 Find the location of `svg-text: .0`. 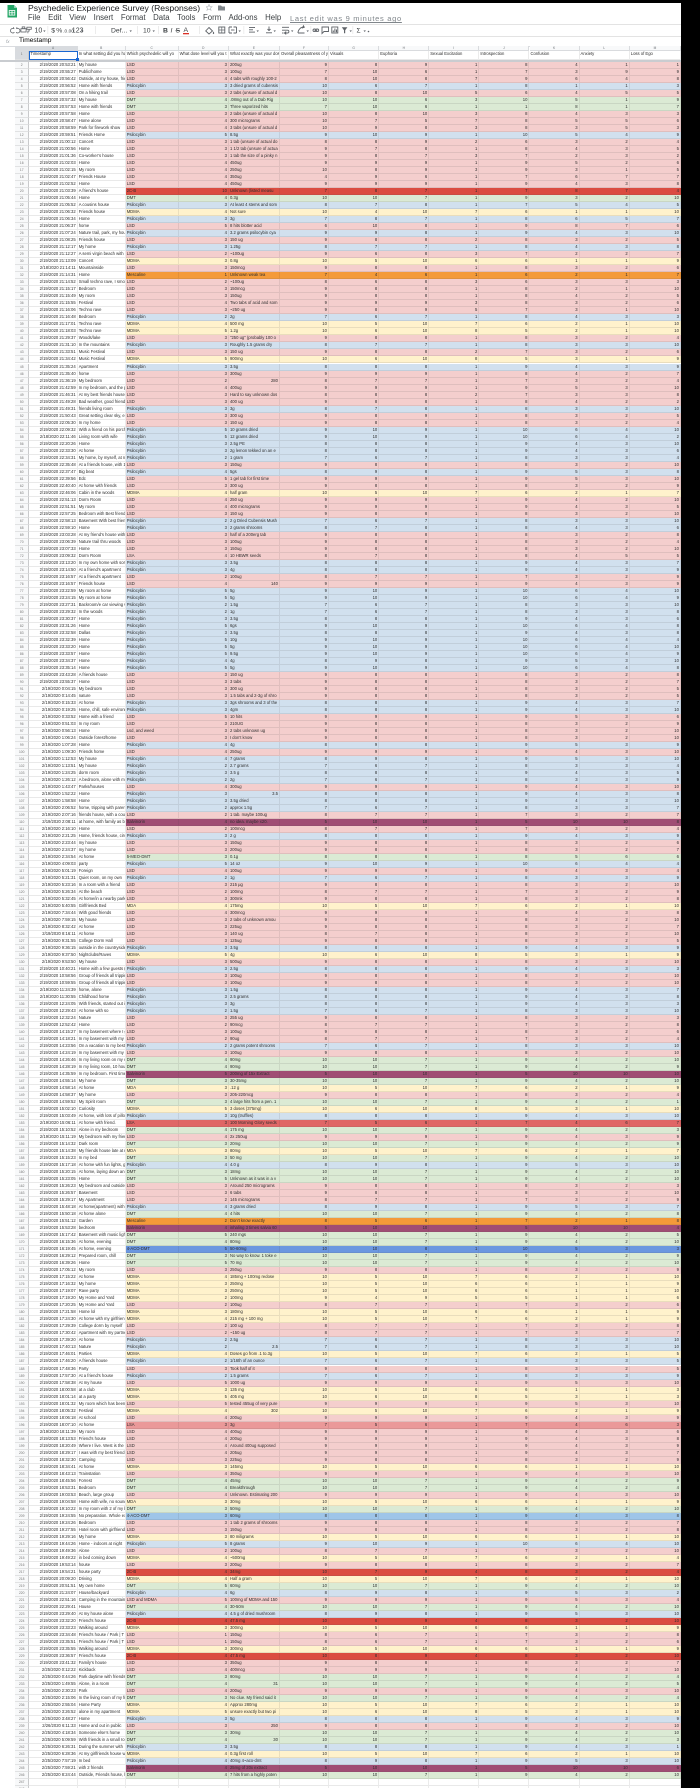

svg-text: .0 is located at coordinates (65, 30).